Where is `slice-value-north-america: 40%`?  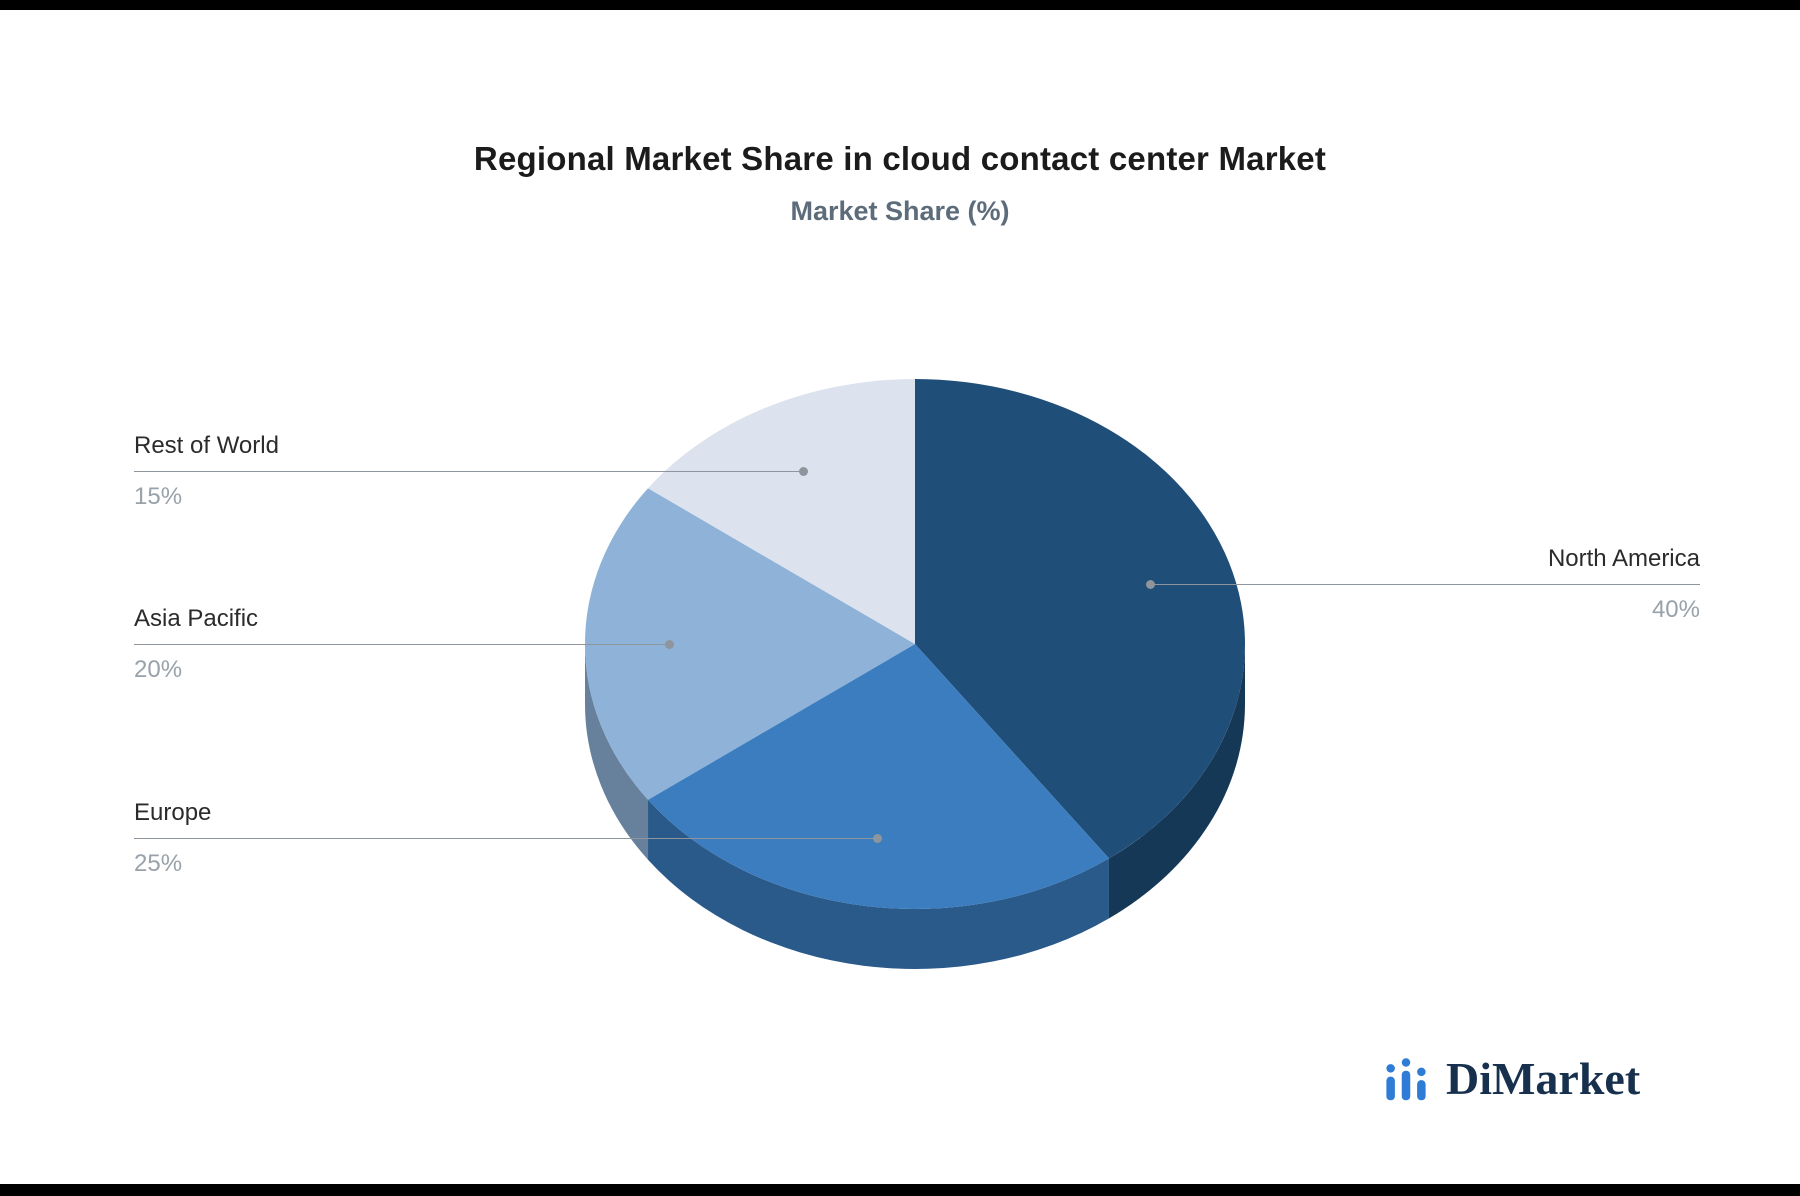 slice-value-north-america: 40% is located at coordinates (1675, 609).